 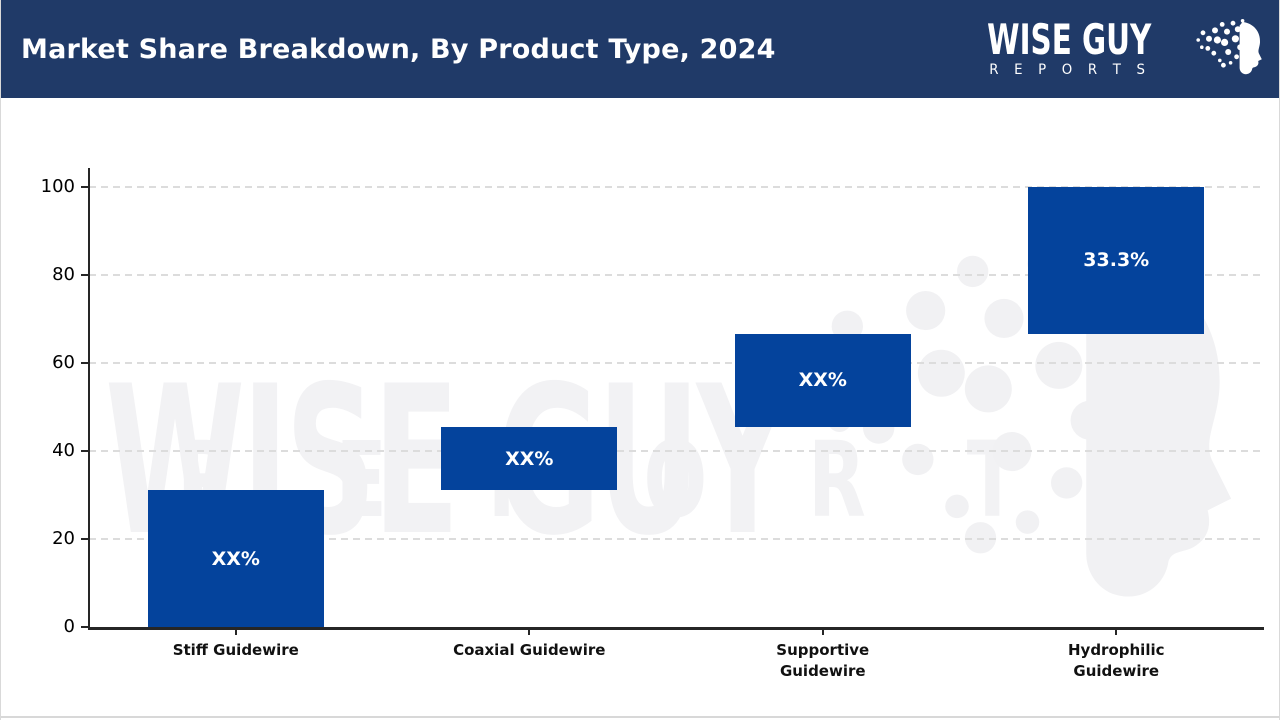 I want to click on y-tick-label: 20, so click(x=63, y=538).